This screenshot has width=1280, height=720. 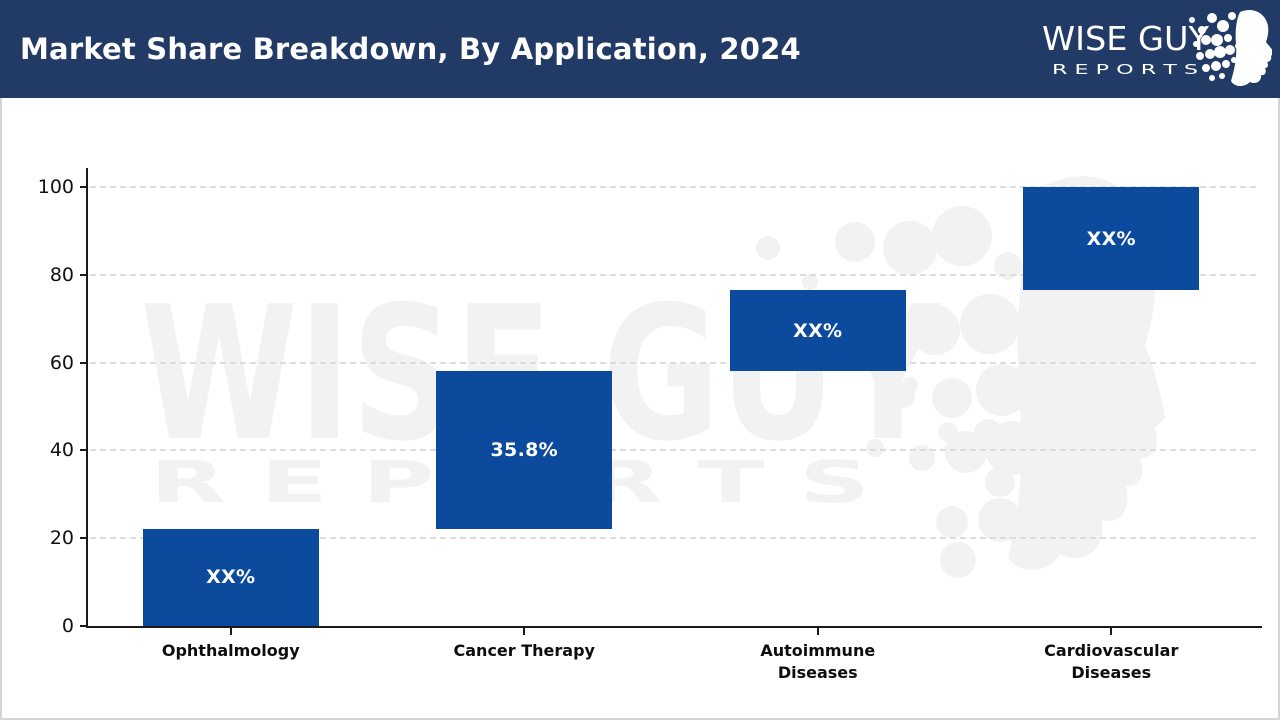 What do you see at coordinates (61, 274) in the screenshot?
I see `y-tick-label: 80` at bounding box center [61, 274].